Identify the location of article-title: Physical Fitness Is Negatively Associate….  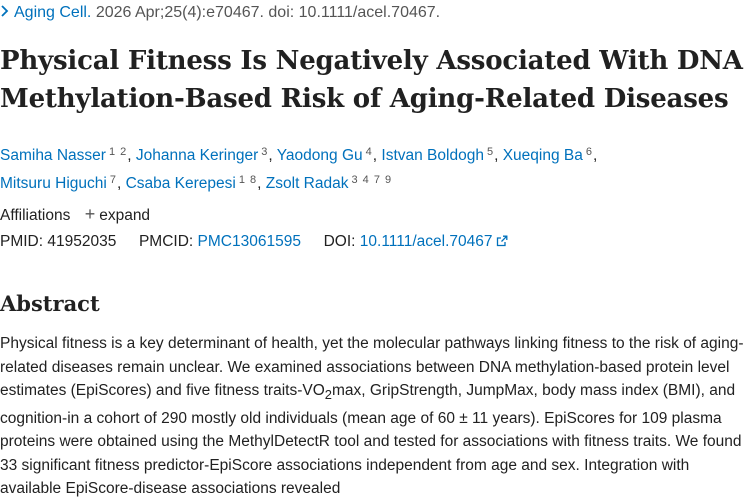
(371, 80).